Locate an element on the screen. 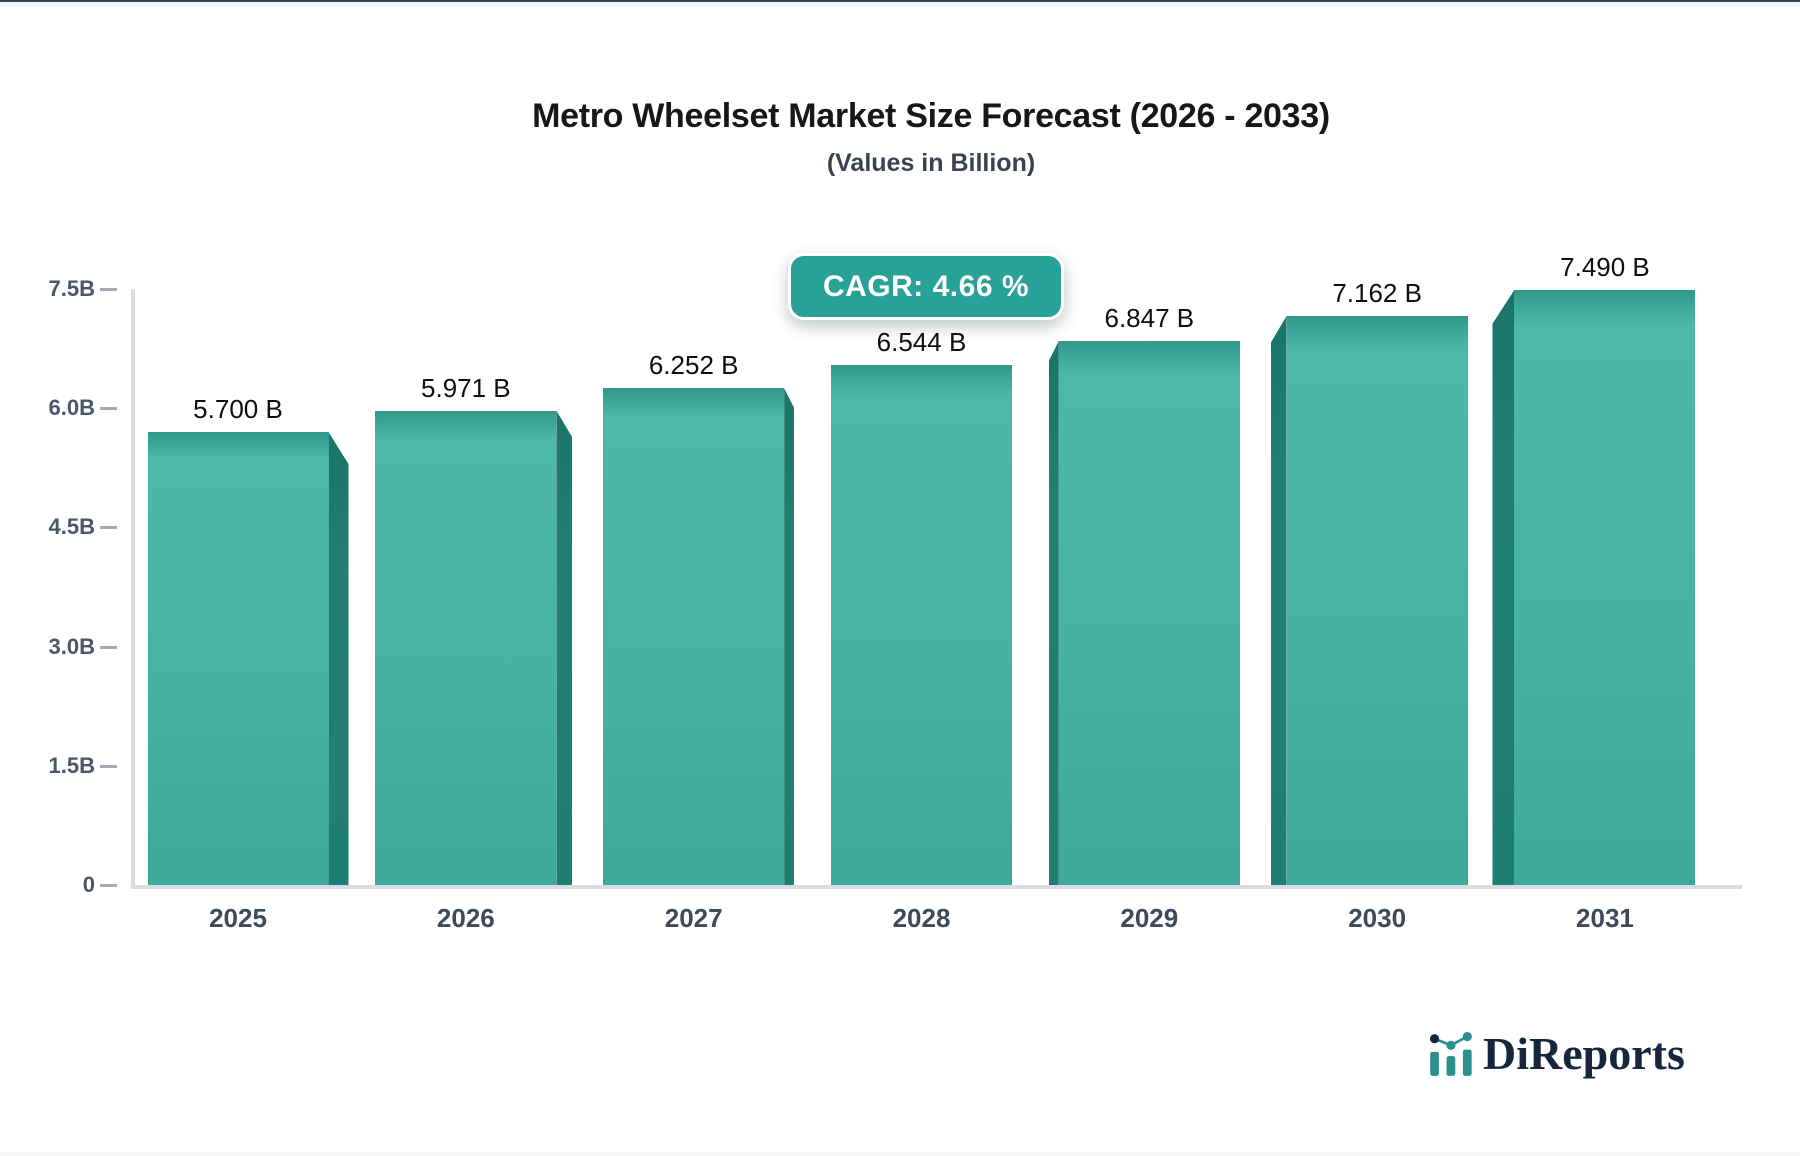 The width and height of the screenshot is (1800, 1156). bar-value-label: 5.700 B is located at coordinates (238, 409).